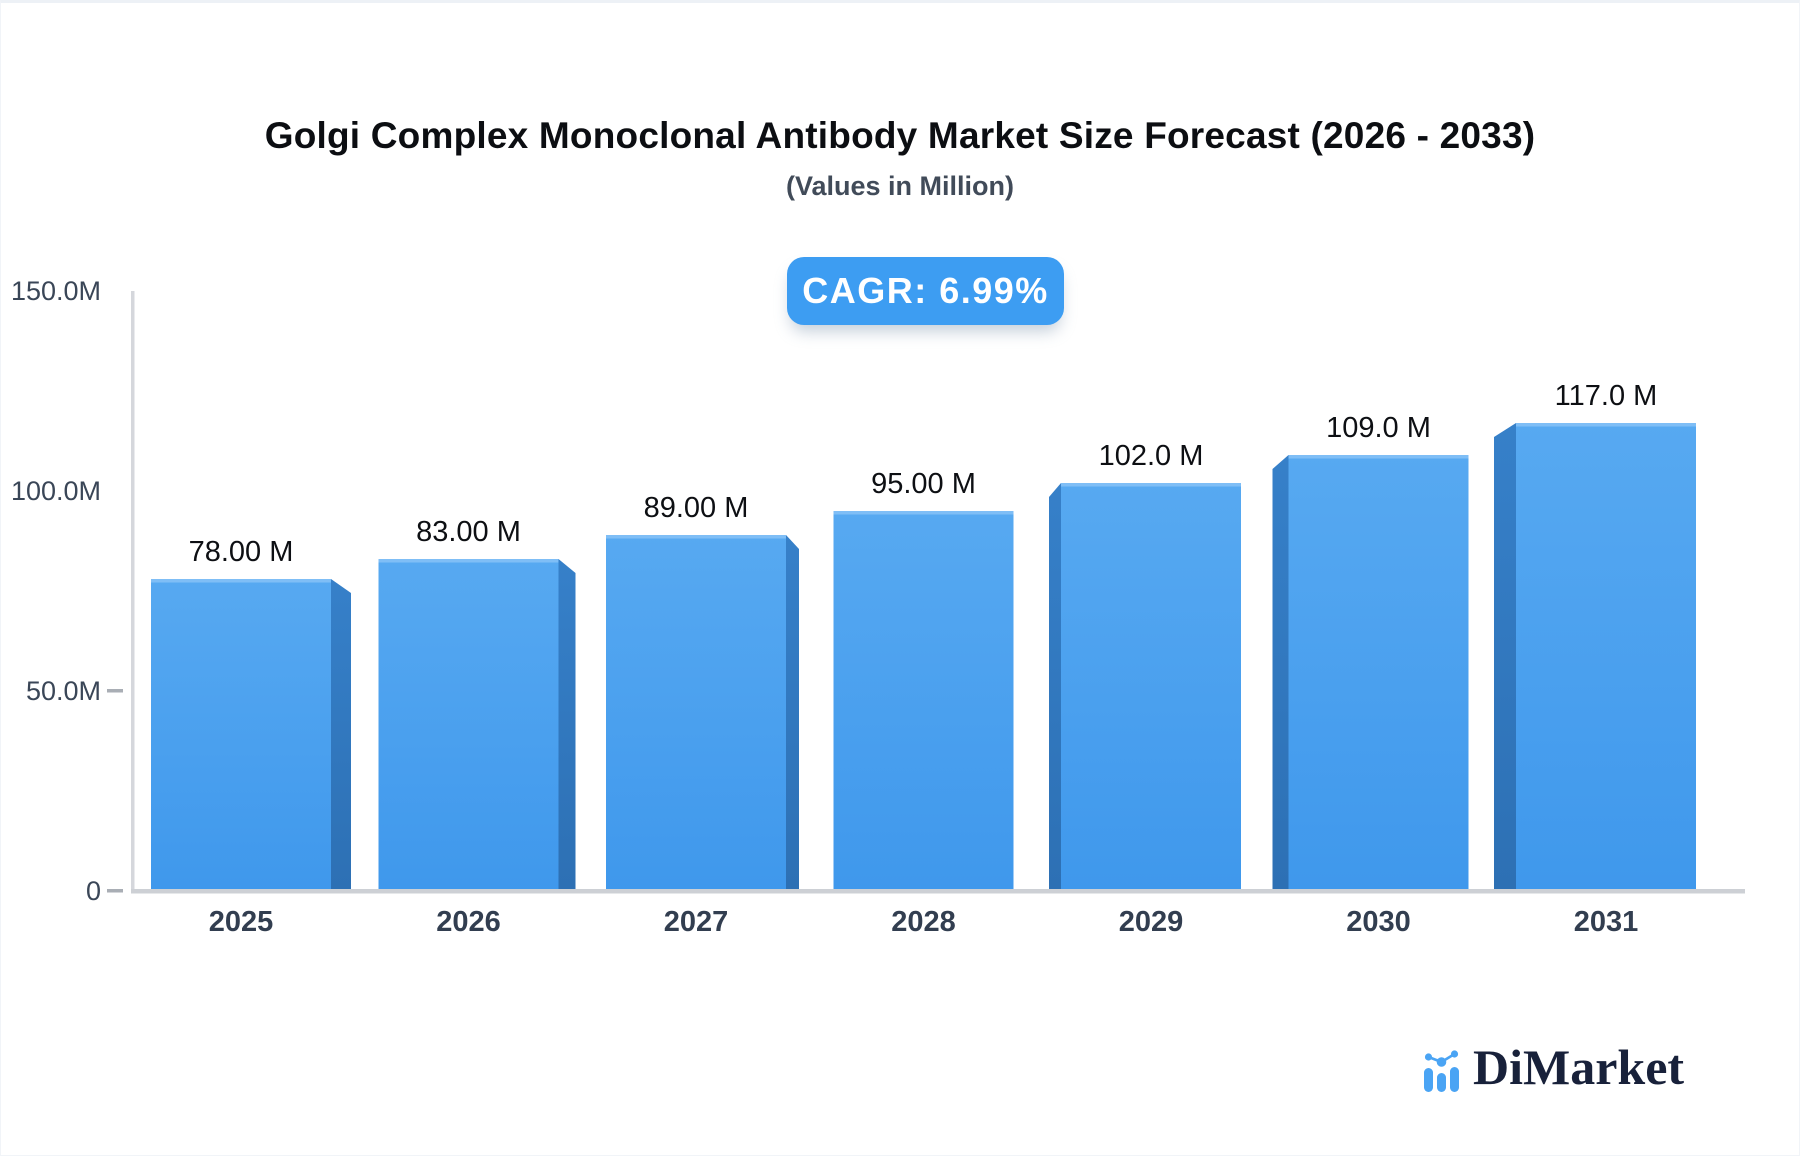  I want to click on bar-2031, so click(1595, 657).